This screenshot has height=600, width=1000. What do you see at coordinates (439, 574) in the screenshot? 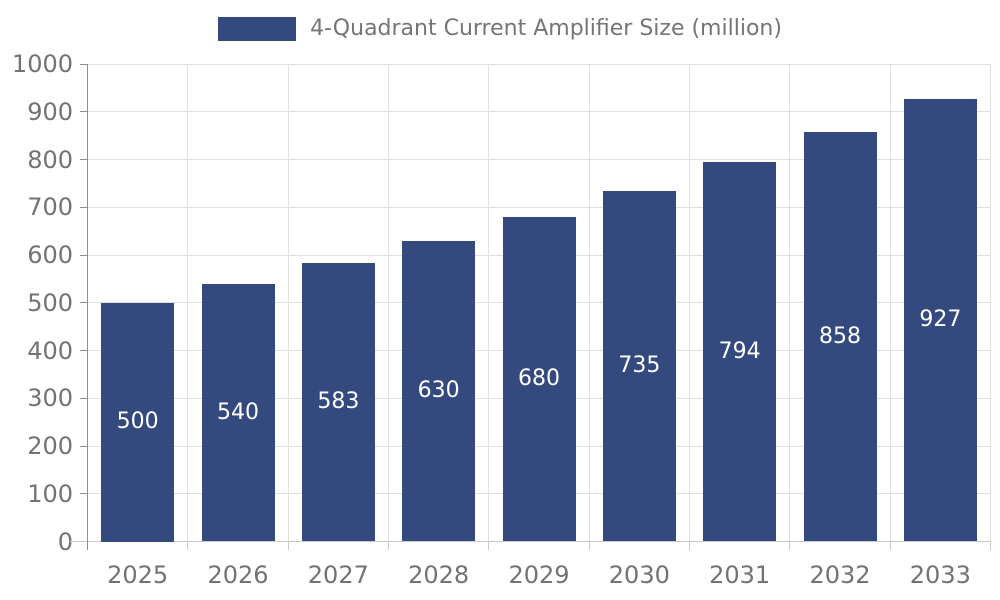
I see `x-axis-label: 2028` at bounding box center [439, 574].